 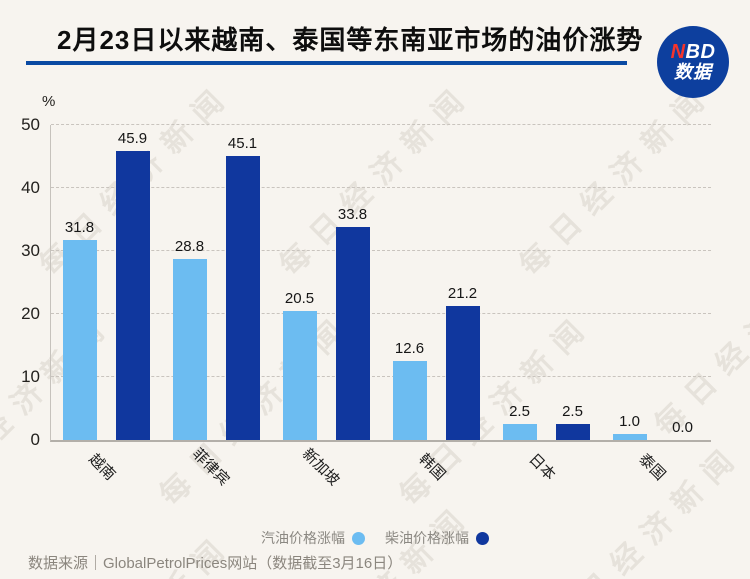 What do you see at coordinates (462, 362) in the screenshot?
I see `bar: 21.2` at bounding box center [462, 362].